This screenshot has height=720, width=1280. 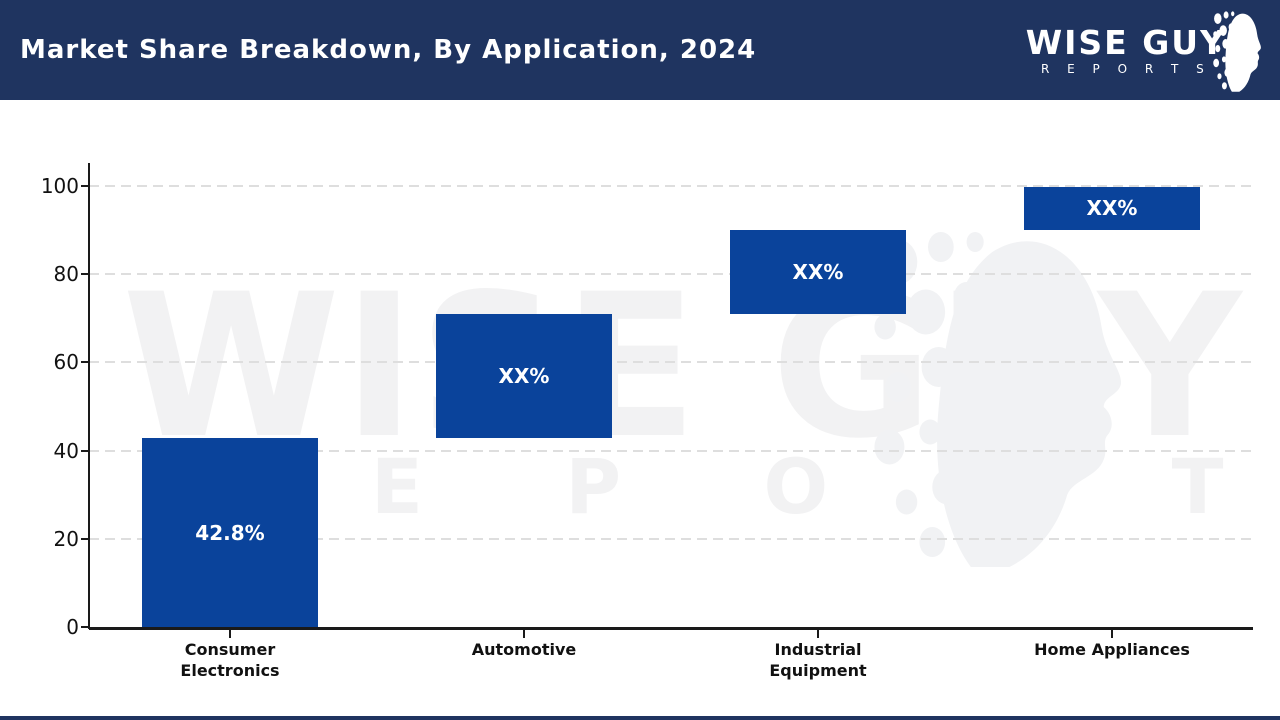 I want to click on y-tick-label: 20, so click(x=66, y=538).